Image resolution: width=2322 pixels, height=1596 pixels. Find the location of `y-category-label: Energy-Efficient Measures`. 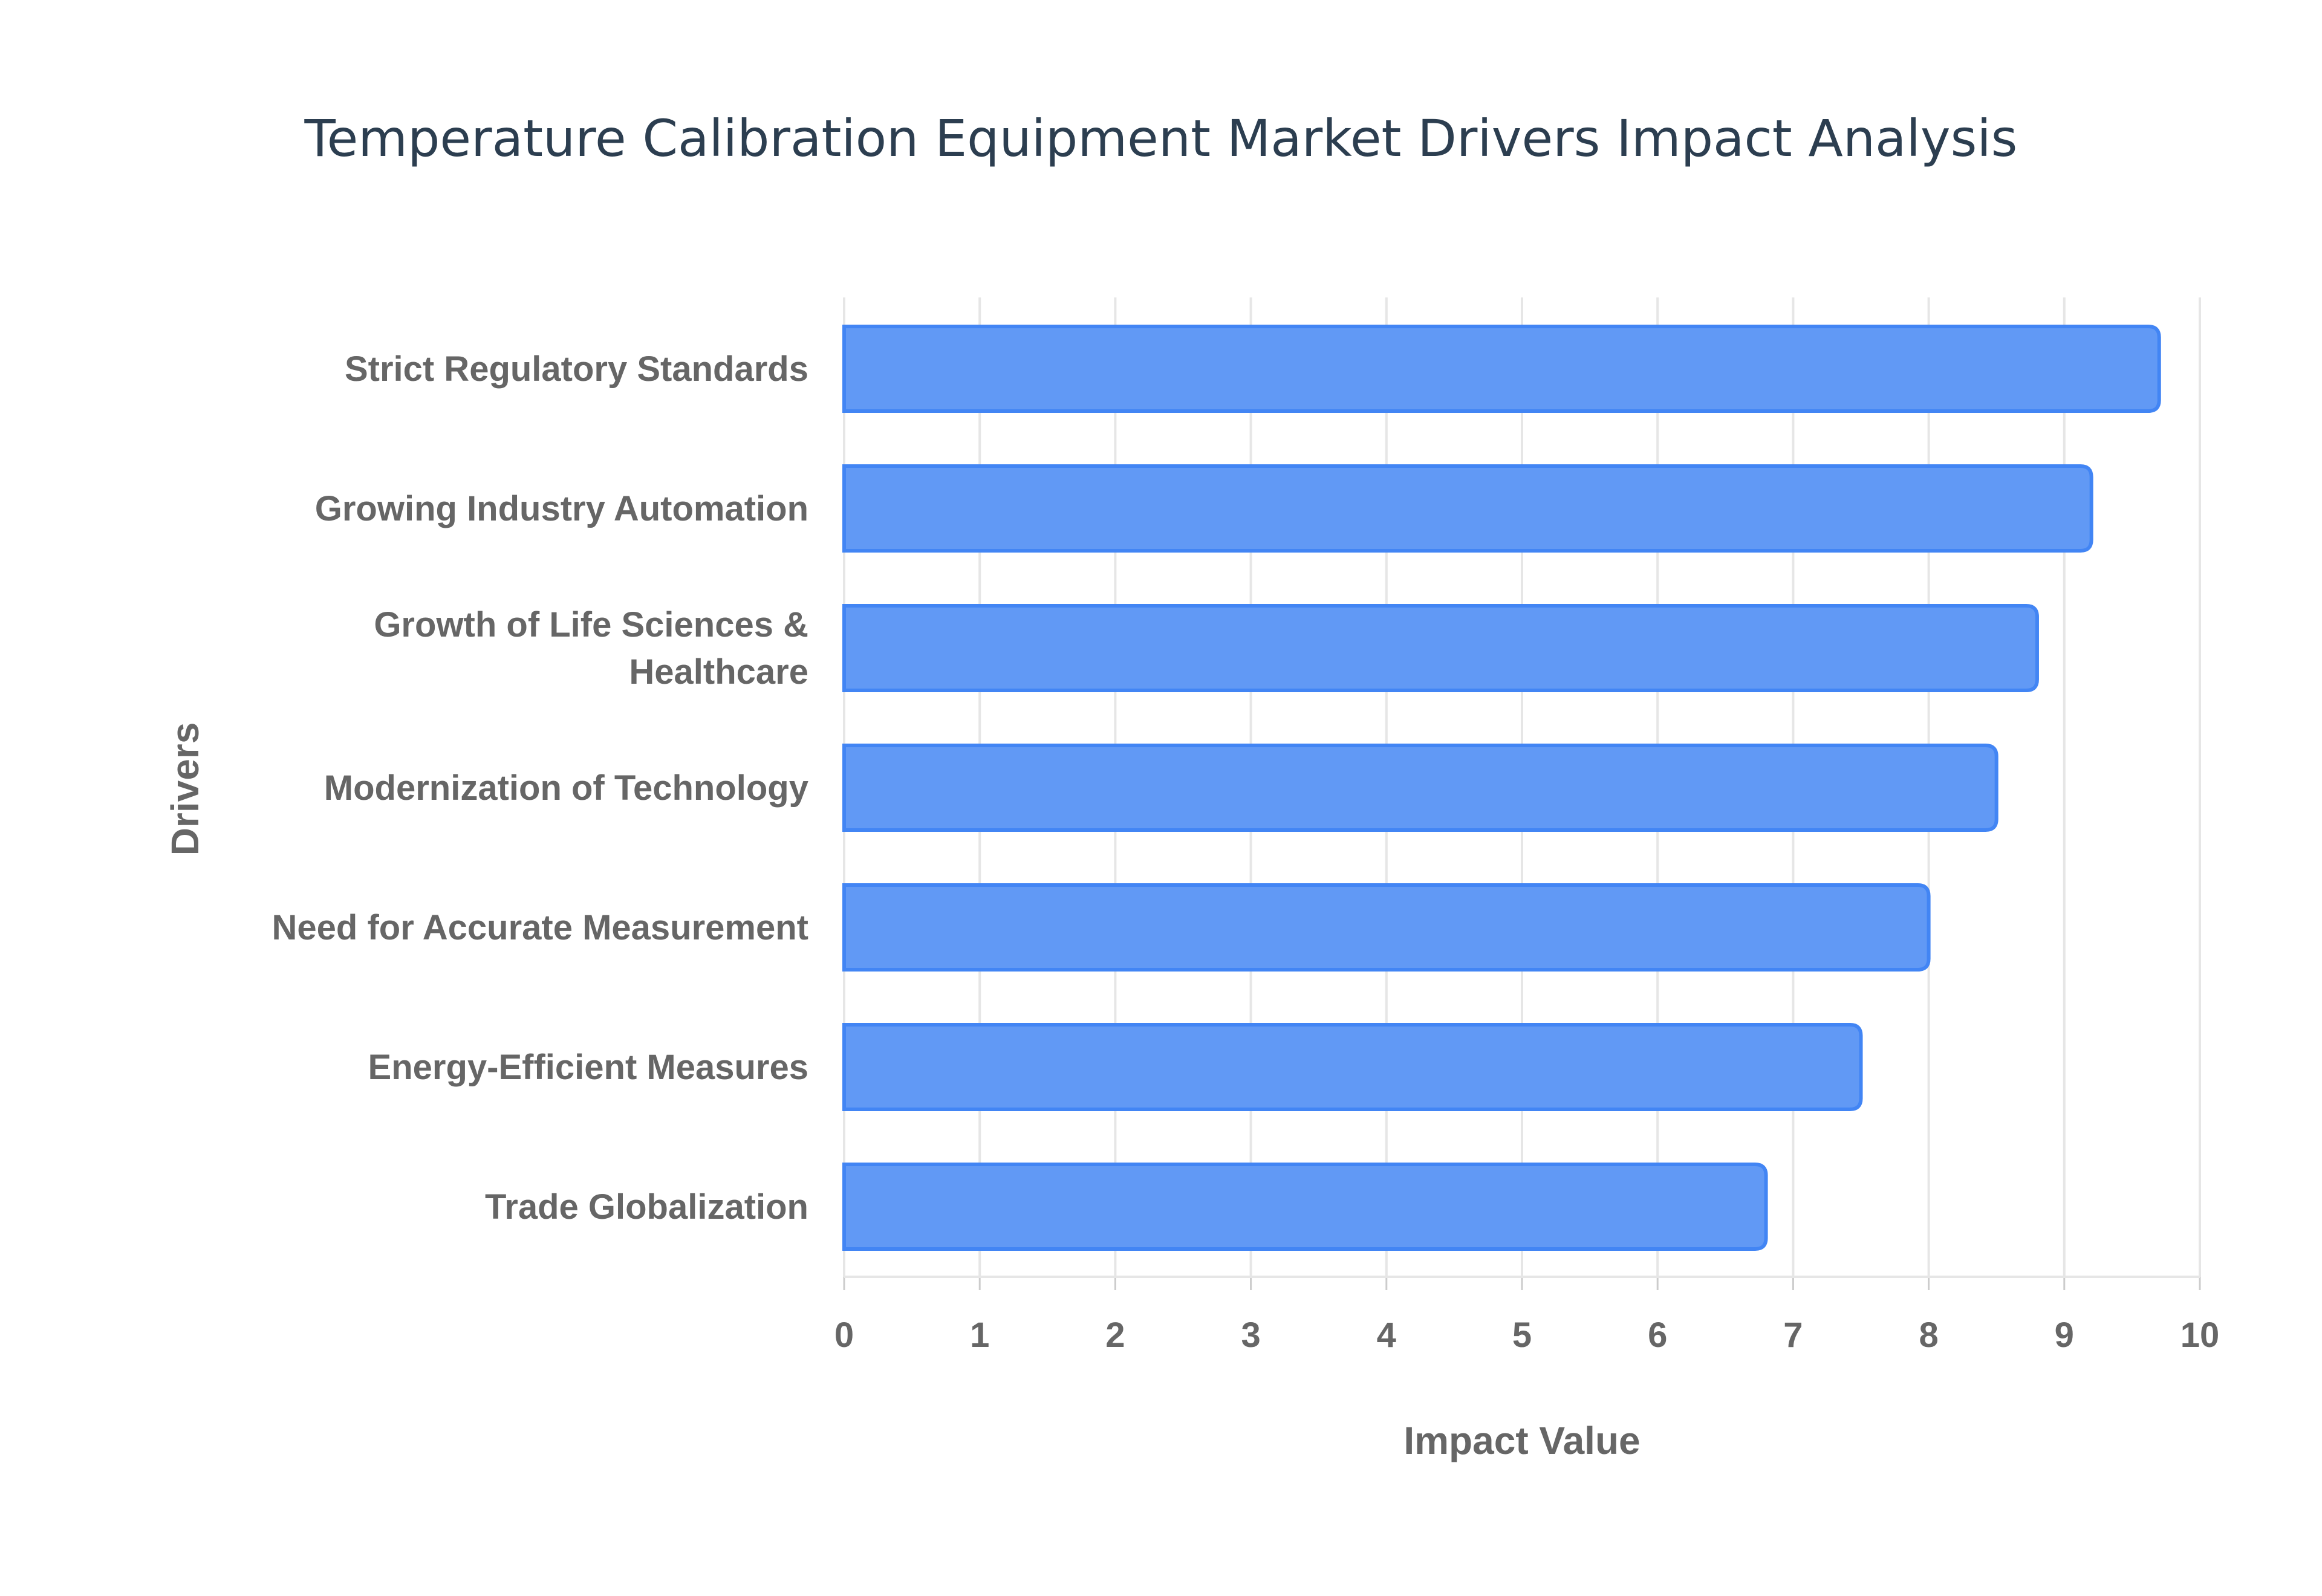

y-category-label: Energy-Efficient Measures is located at coordinates (588, 1067).